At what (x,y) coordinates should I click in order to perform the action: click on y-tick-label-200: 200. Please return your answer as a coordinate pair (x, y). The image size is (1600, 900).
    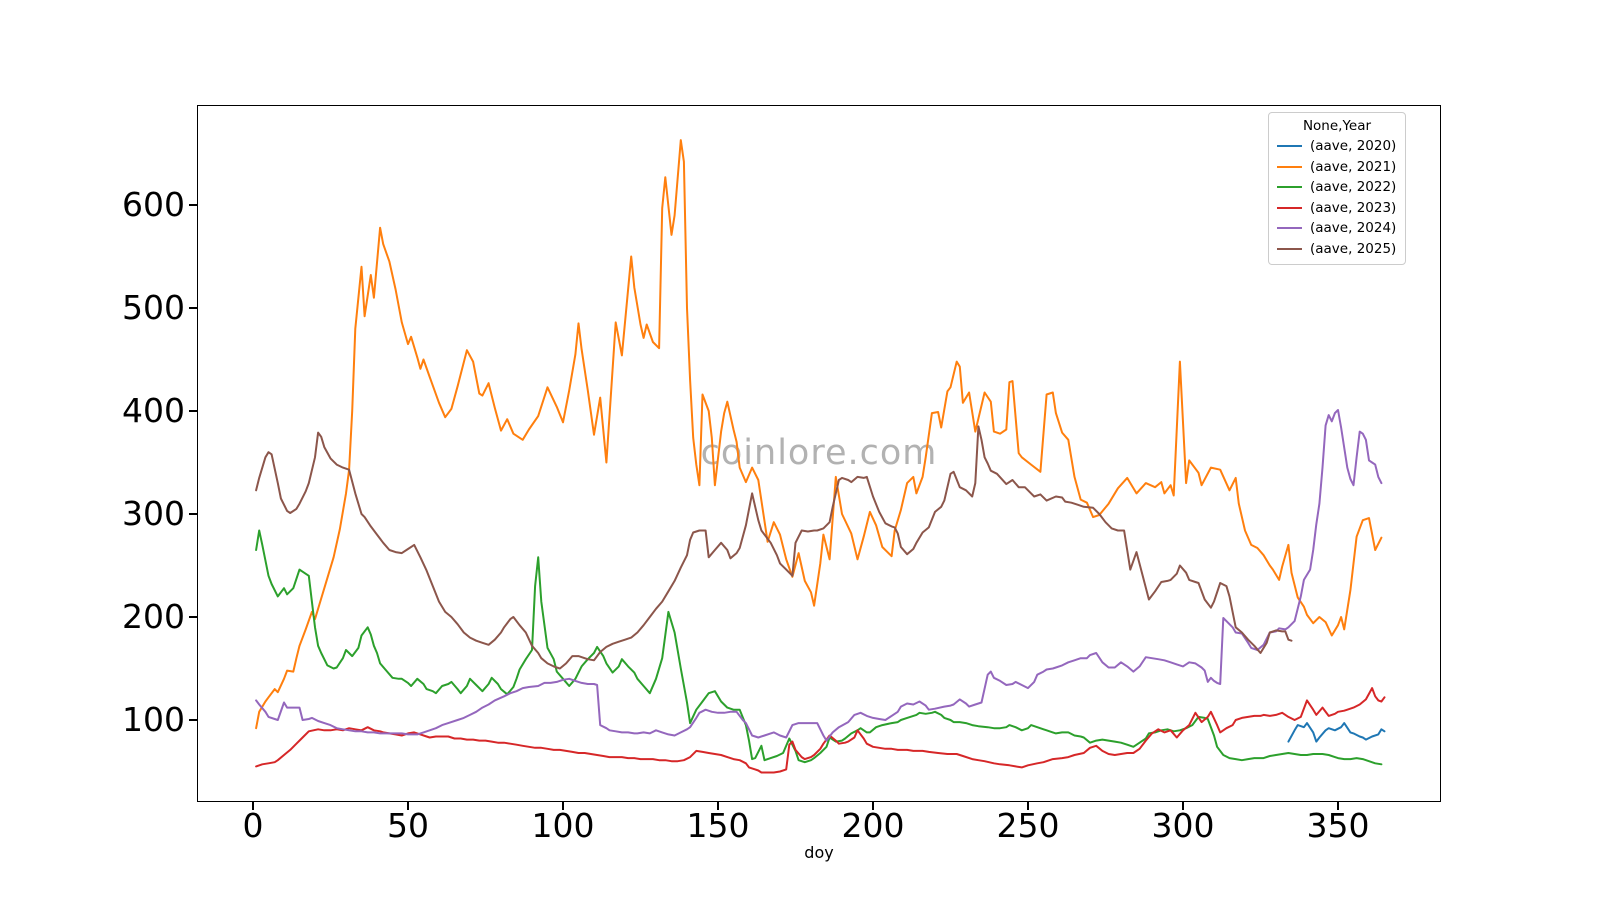
    Looking at the image, I should click on (153, 616).